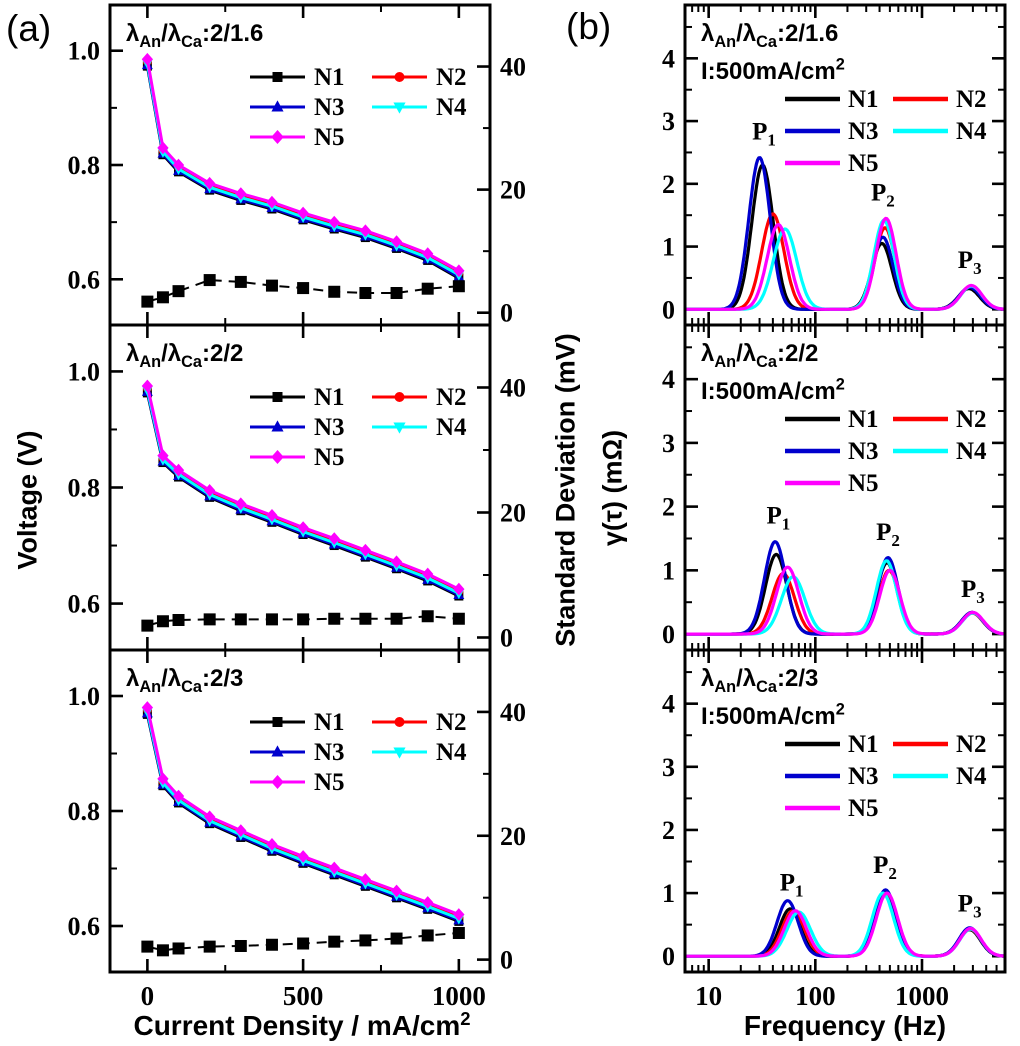 The height and width of the screenshot is (1046, 1020). I want to click on panel-a1: 0.6 0.8 1.0 0 20 40 λAn/λCa:2/1.6 N1 N2 N3 N4 N5, so click(297, 165).